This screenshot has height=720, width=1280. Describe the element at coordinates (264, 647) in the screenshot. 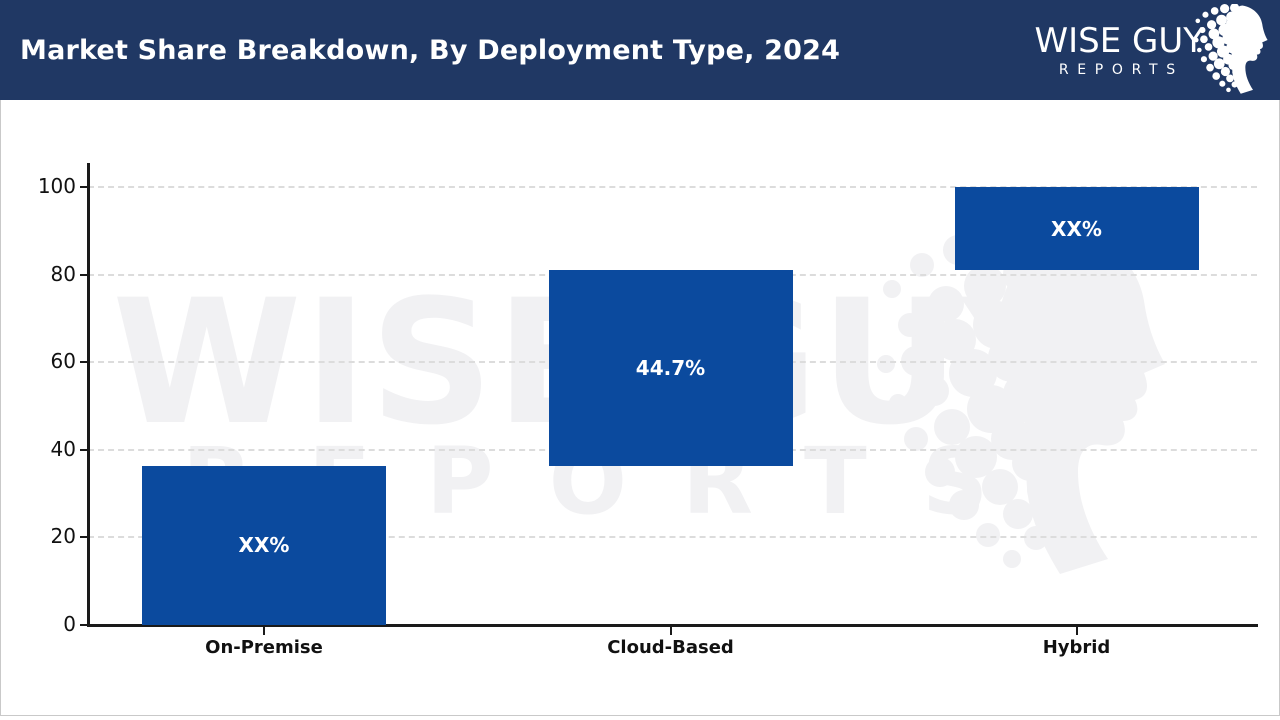

I see `x-tick-label-0: On-Premise` at that location.